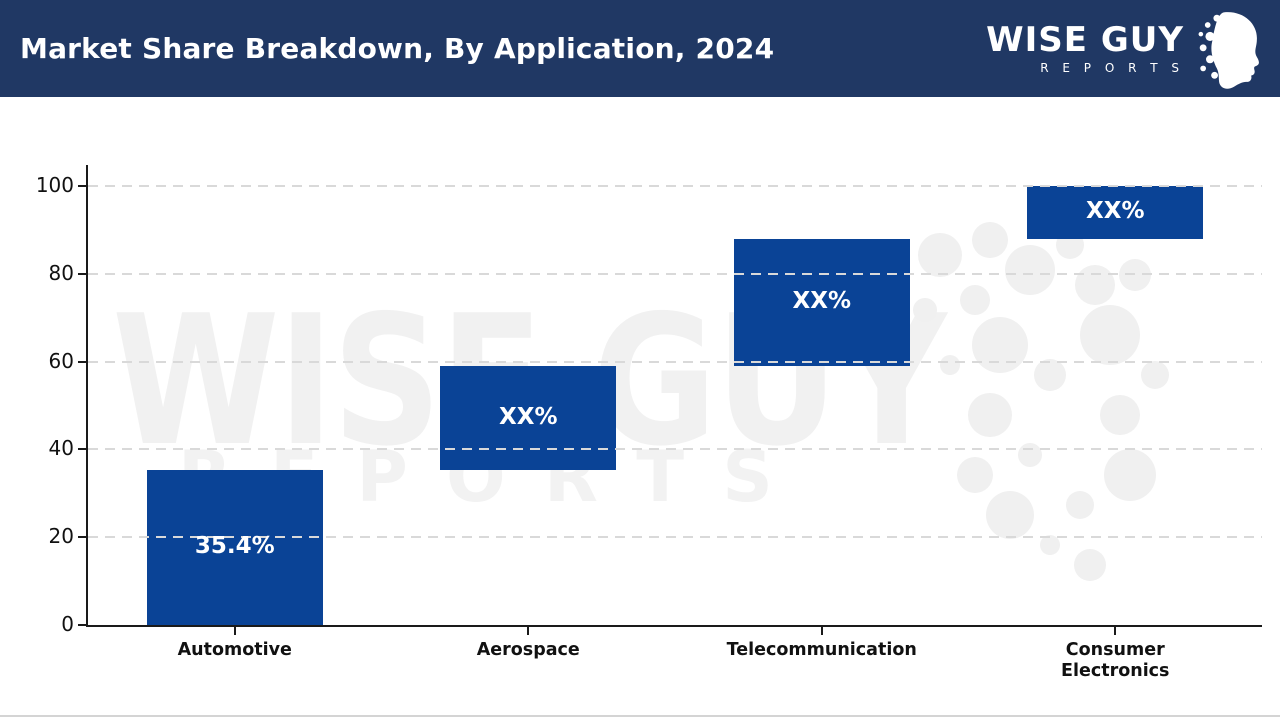  I want to click on category-label-line: Electronics, so click(1115, 671).